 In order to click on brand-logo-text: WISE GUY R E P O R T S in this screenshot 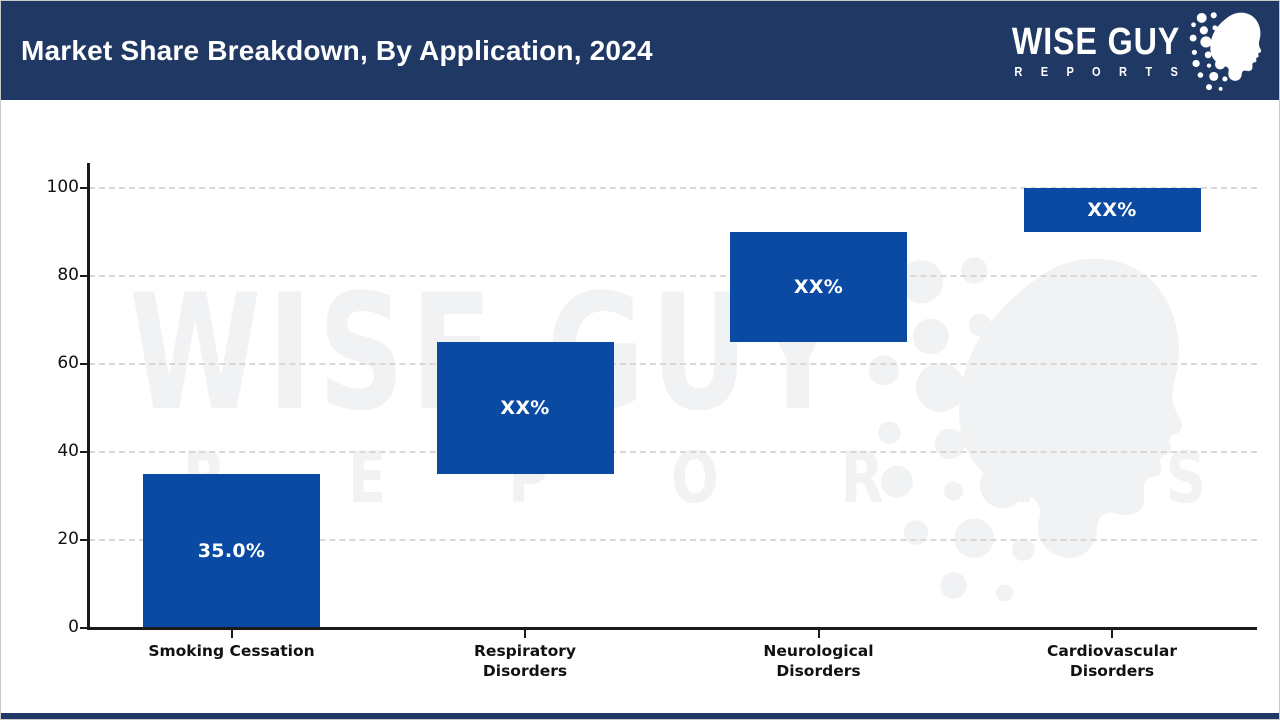, I will do `click(1096, 51)`.